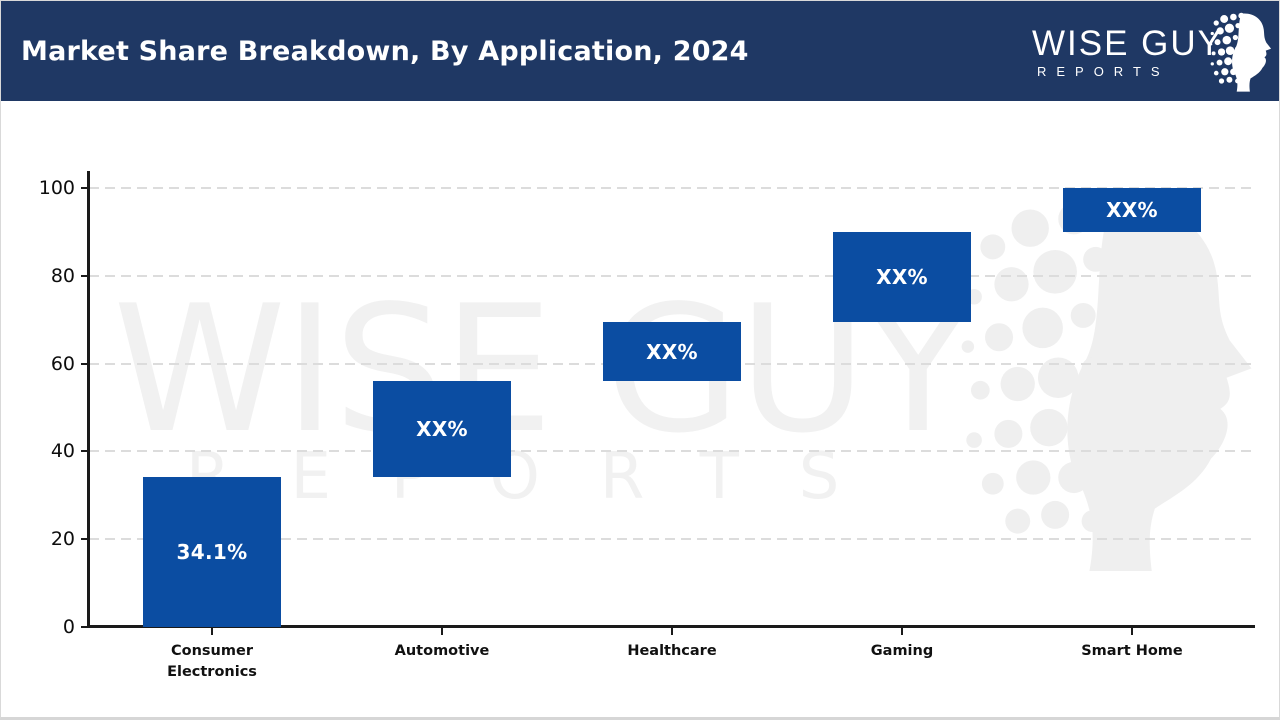 Image resolution: width=1280 pixels, height=720 pixels. What do you see at coordinates (62, 363) in the screenshot?
I see `y-axis-tick-label: 60` at bounding box center [62, 363].